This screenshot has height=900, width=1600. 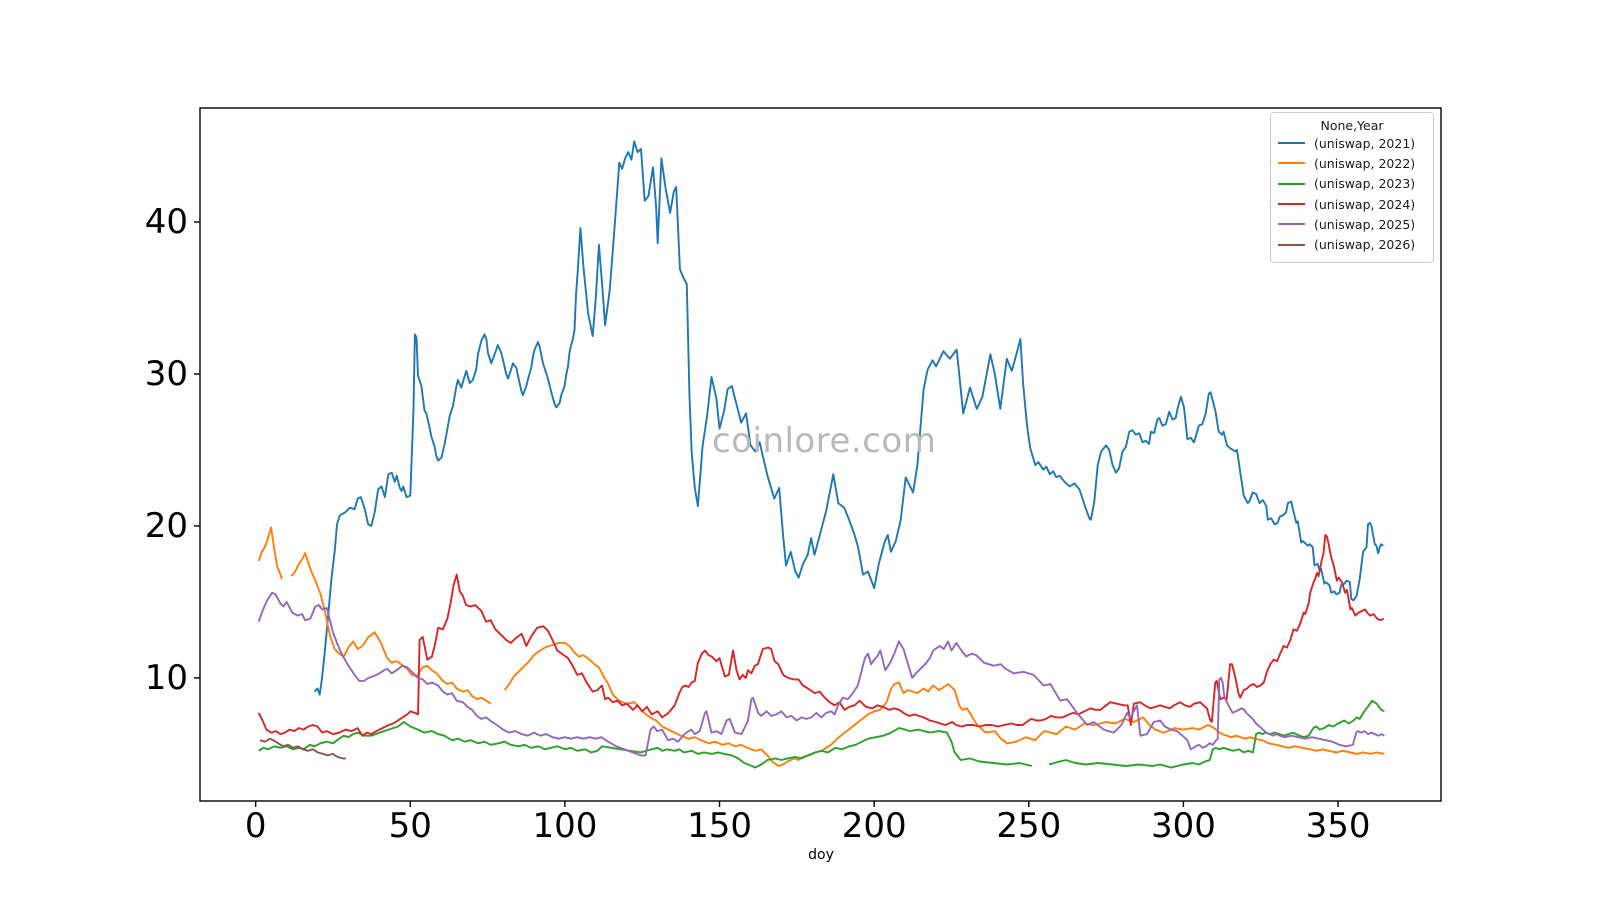 What do you see at coordinates (410, 826) in the screenshot?
I see `x-tick-label: 50` at bounding box center [410, 826].